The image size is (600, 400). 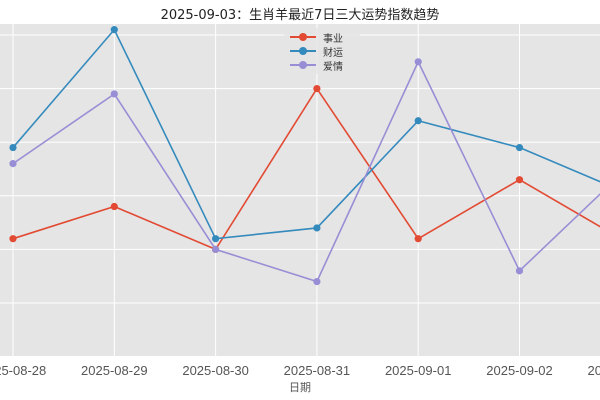 I want to click on chart-title: 2025-09-03：生肖羊最近7日三大运势指数趋势, so click(x=300, y=15).